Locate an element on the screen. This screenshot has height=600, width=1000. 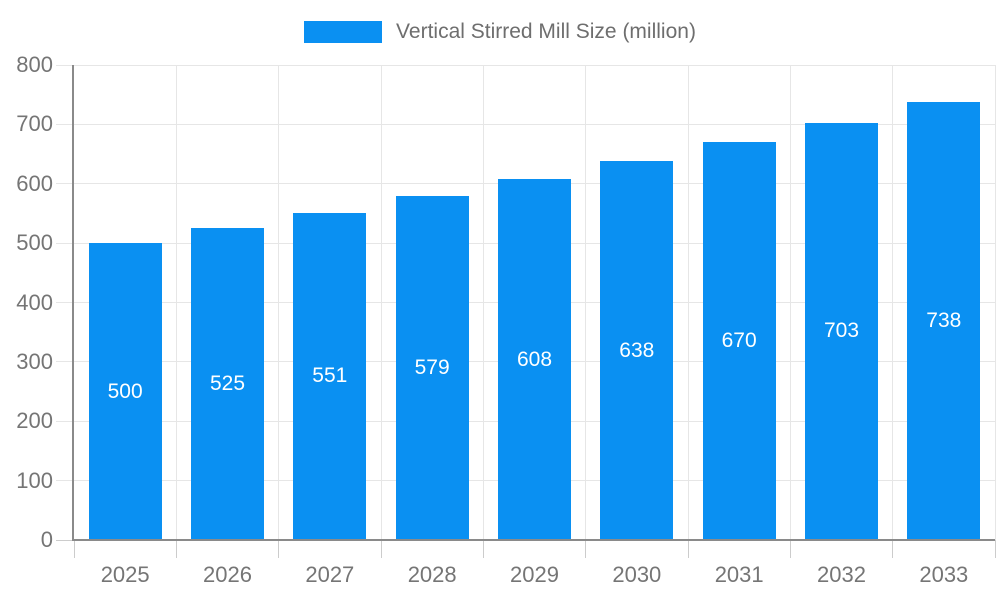
y-axis-tick-label: 300 is located at coordinates (34, 361).